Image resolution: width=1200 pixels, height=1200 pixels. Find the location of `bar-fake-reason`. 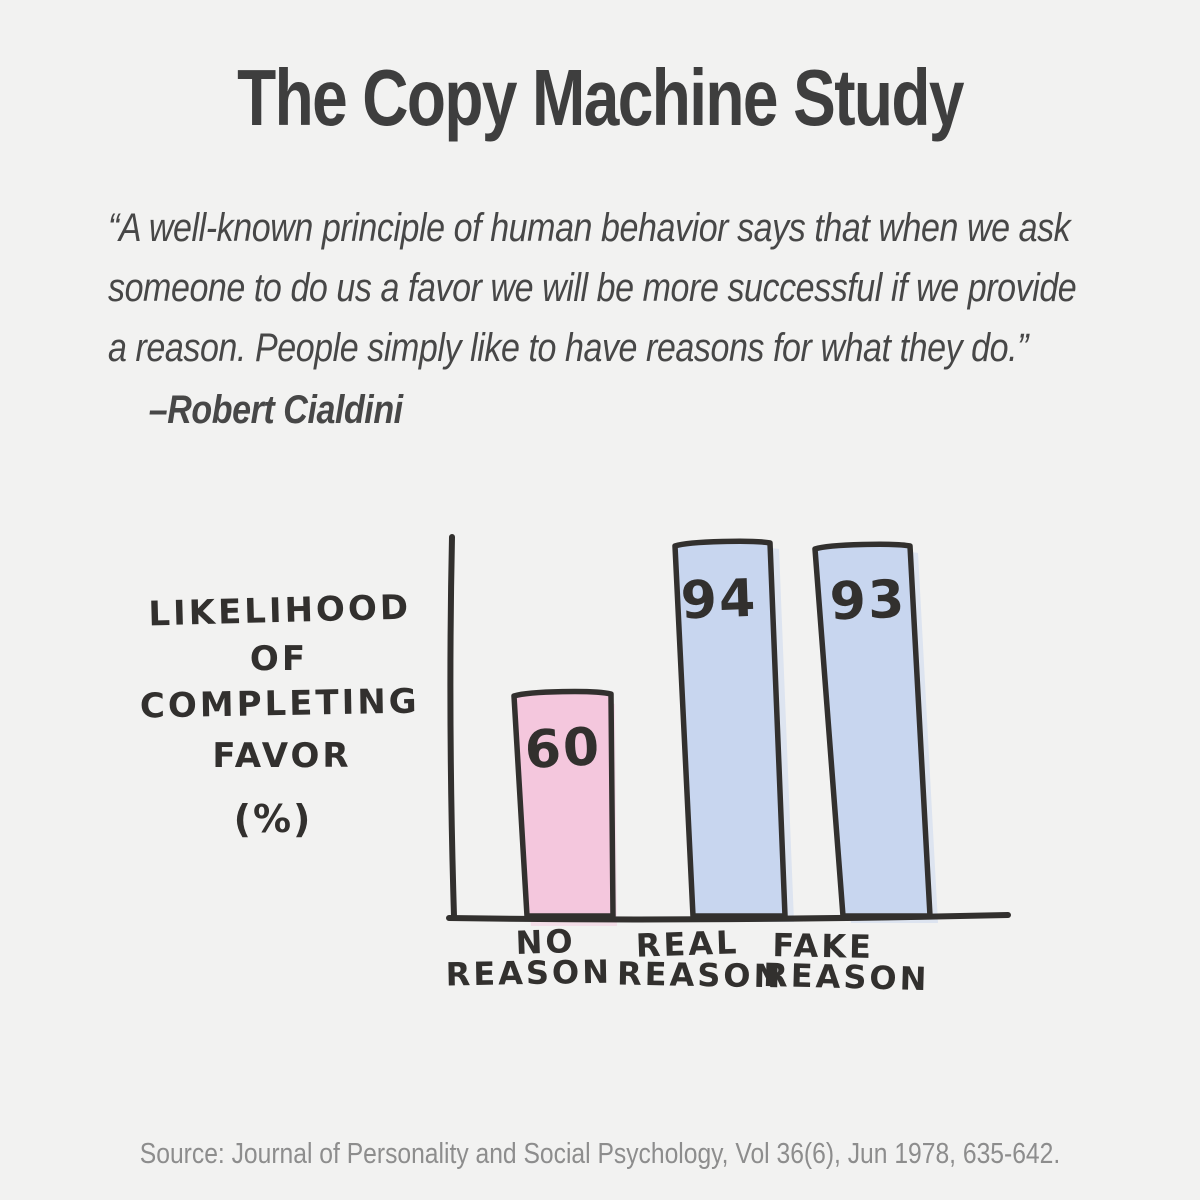

bar-fake-reason is located at coordinates (872, 730).